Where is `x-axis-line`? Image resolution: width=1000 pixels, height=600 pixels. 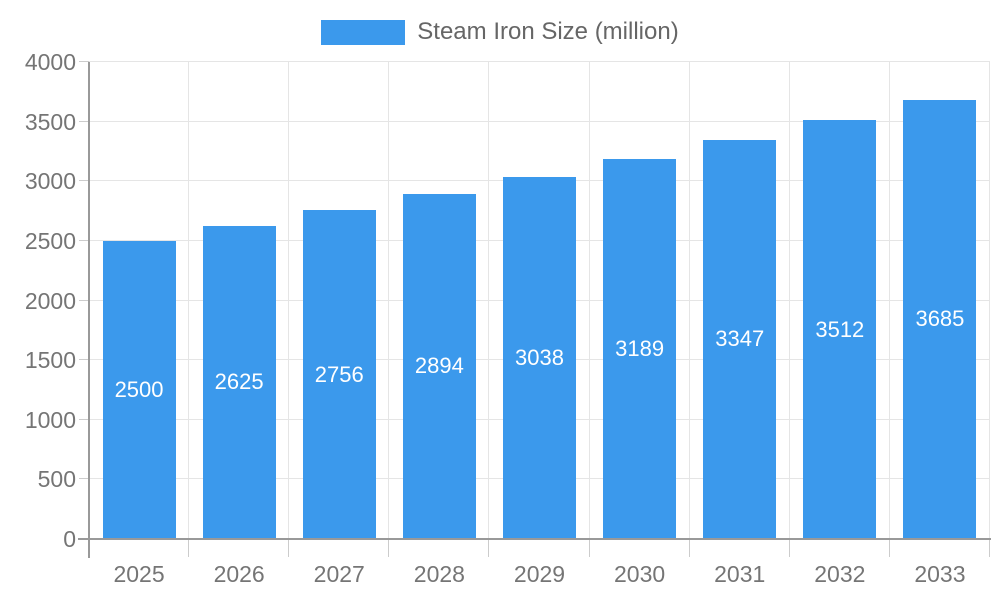
x-axis-line is located at coordinates (534, 539).